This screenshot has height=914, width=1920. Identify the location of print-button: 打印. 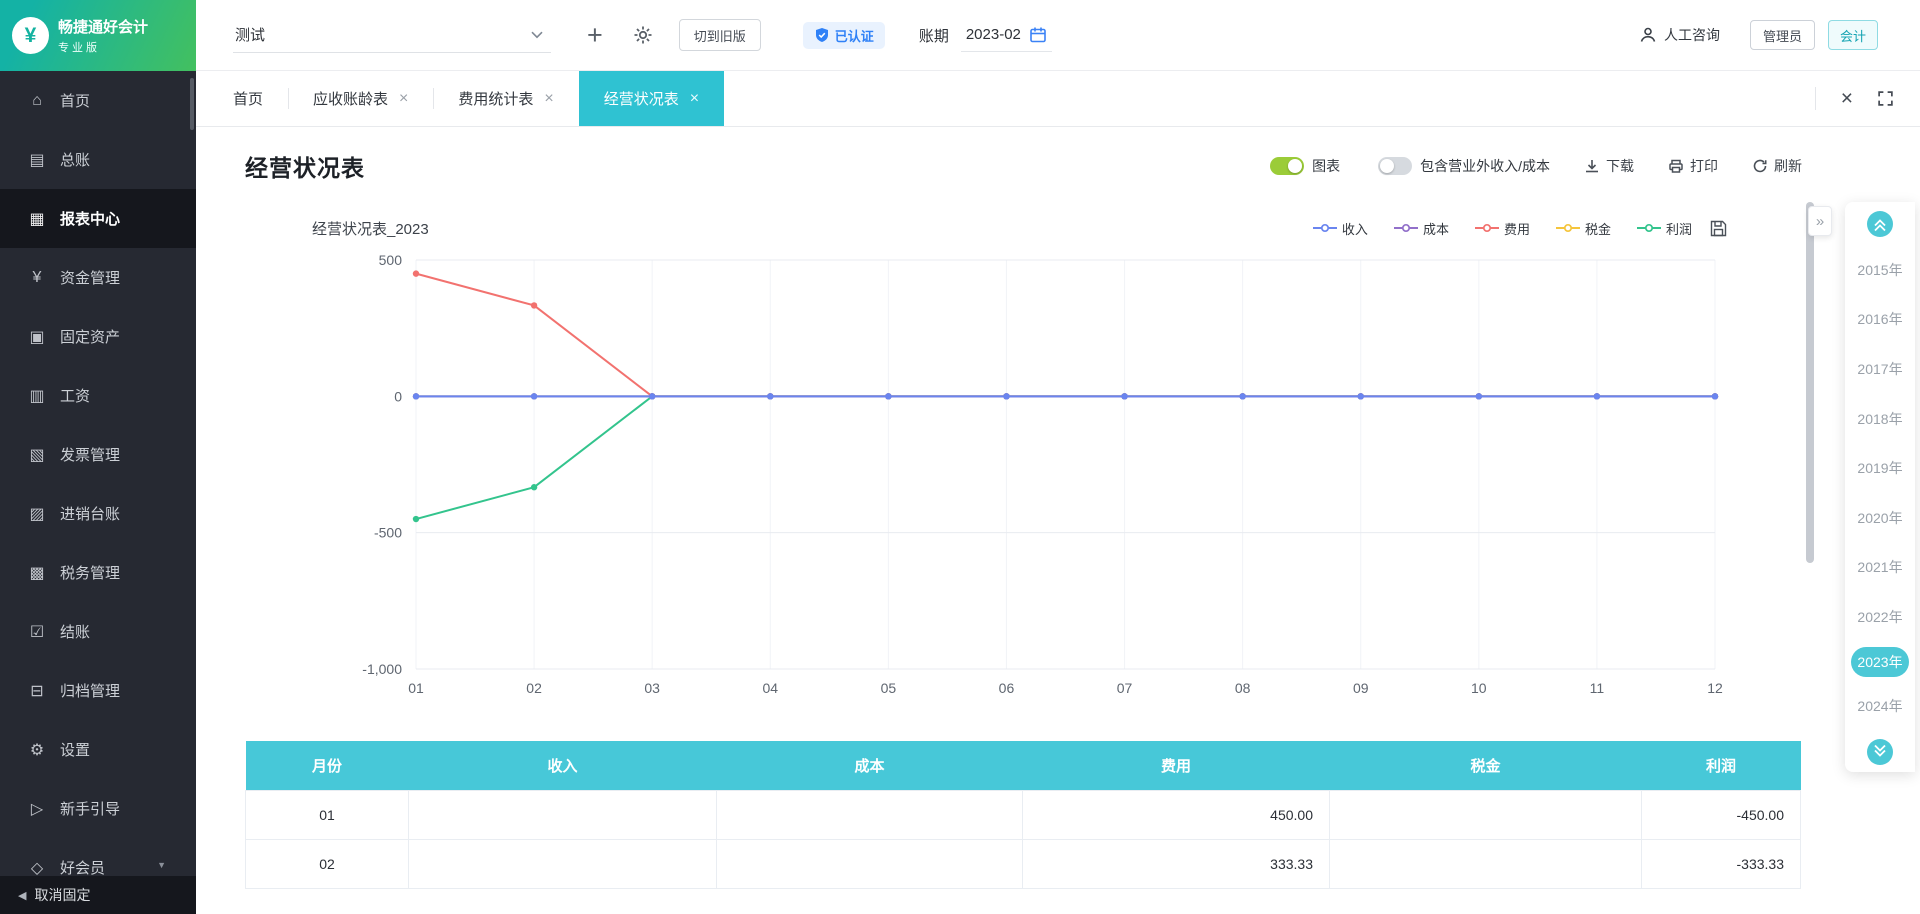
(1693, 166).